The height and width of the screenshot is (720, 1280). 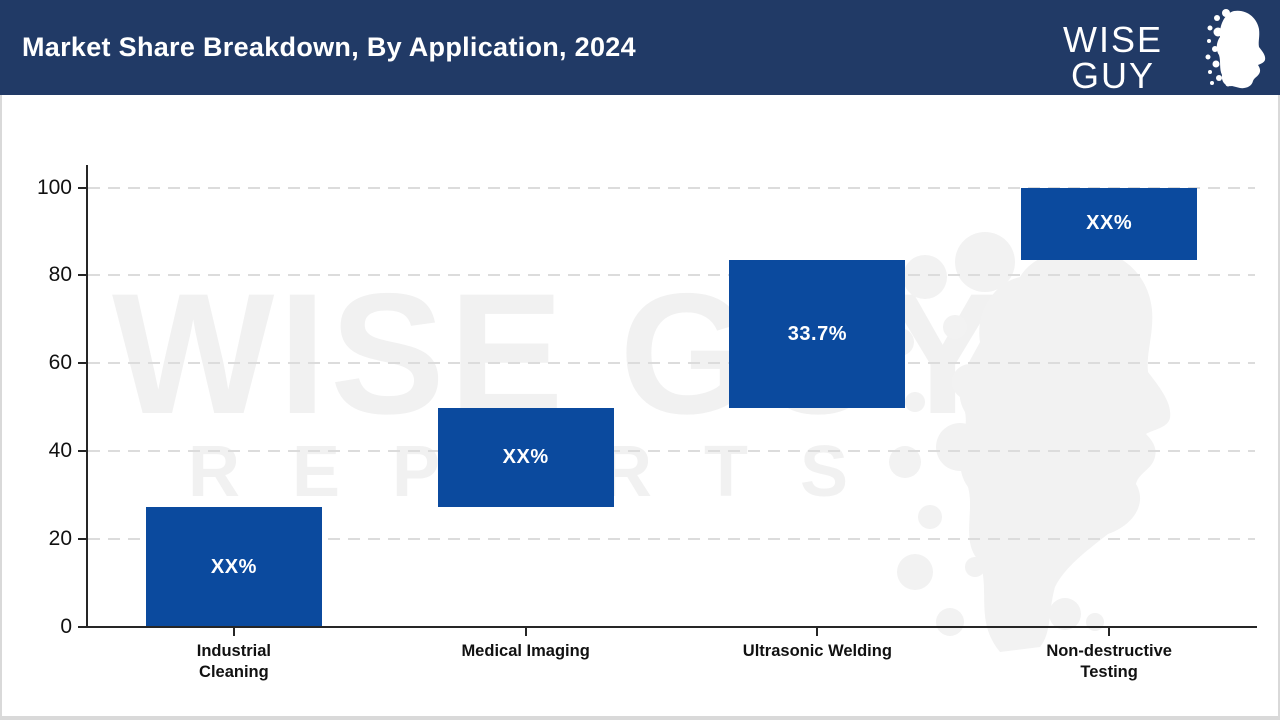 I want to click on gridline-y20, so click(x=671, y=539).